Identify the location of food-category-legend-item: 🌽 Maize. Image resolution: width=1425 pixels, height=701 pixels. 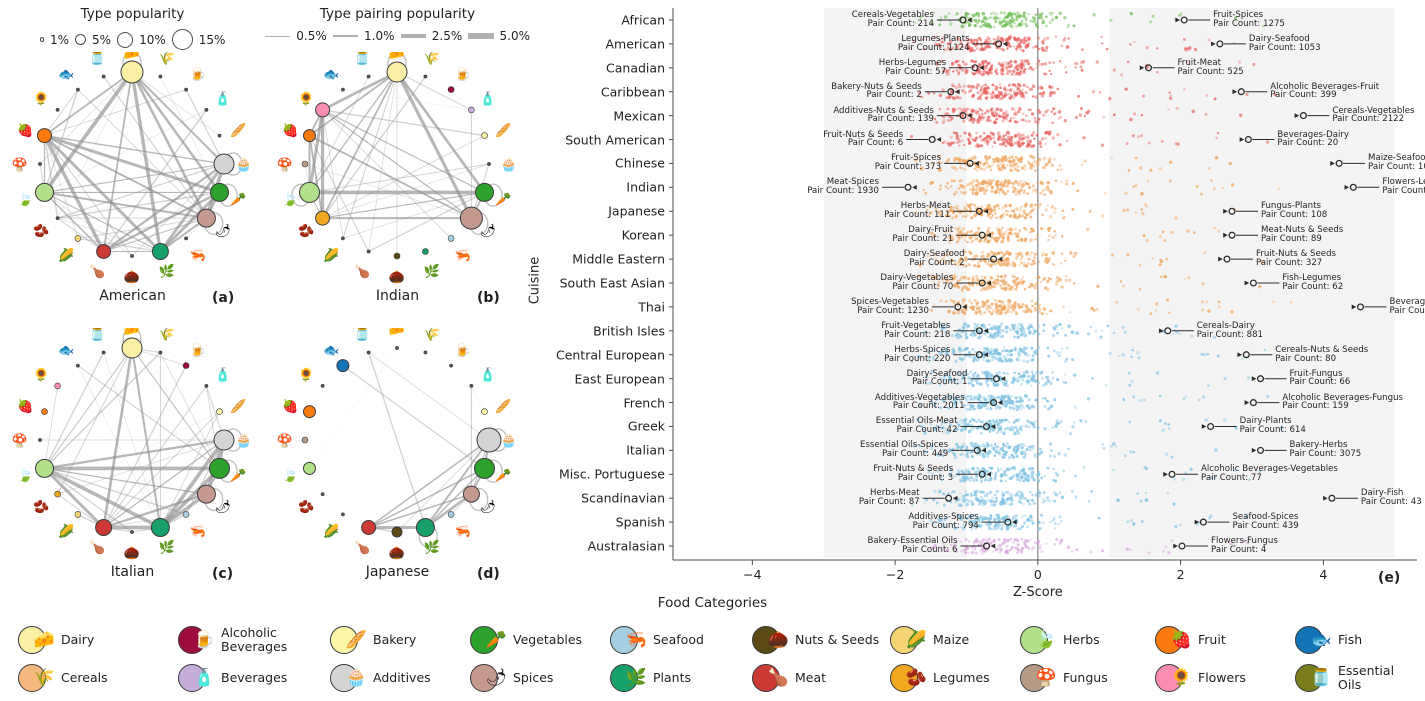
(929, 640).